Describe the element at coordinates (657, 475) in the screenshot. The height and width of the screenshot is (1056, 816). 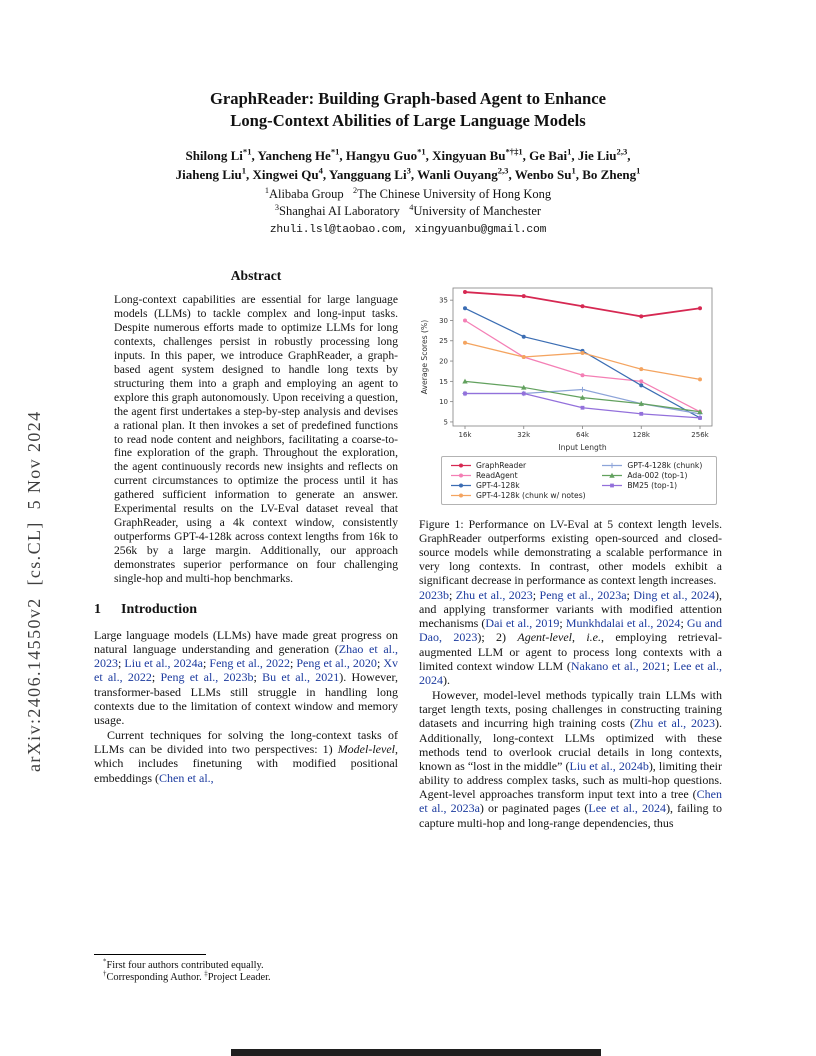
I see `legend-label: Ada-002 (top-1)` at that location.